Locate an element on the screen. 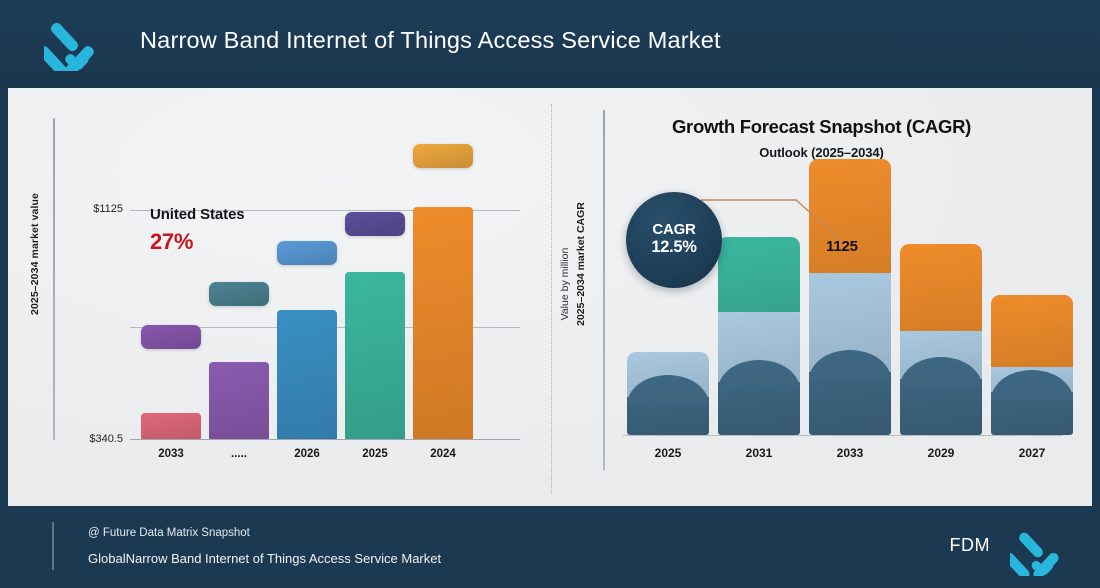 The image size is (1100, 588). left-bar-2024 is located at coordinates (443, 322).